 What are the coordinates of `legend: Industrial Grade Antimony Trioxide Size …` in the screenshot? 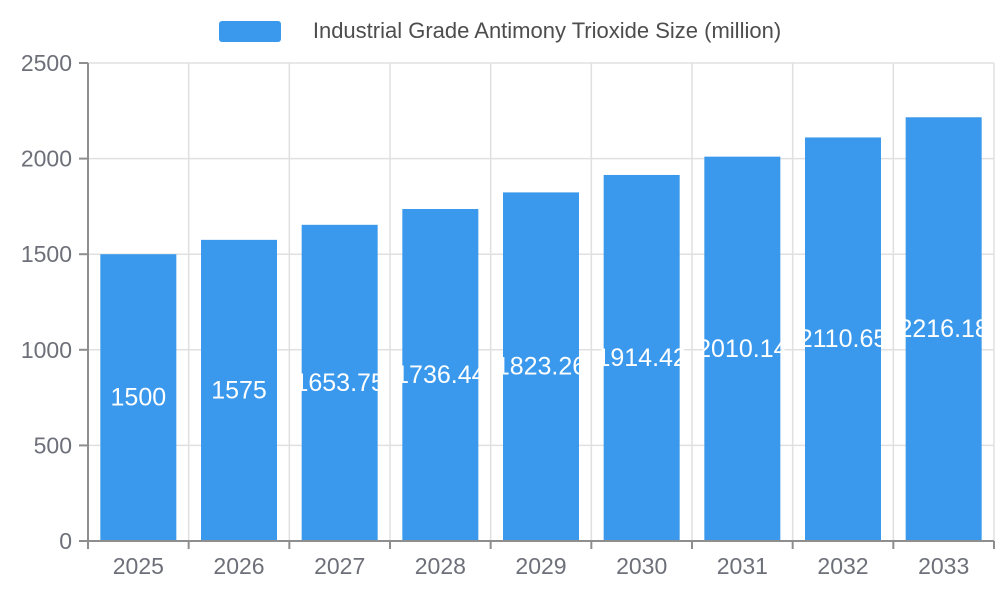 It's located at (500, 31).